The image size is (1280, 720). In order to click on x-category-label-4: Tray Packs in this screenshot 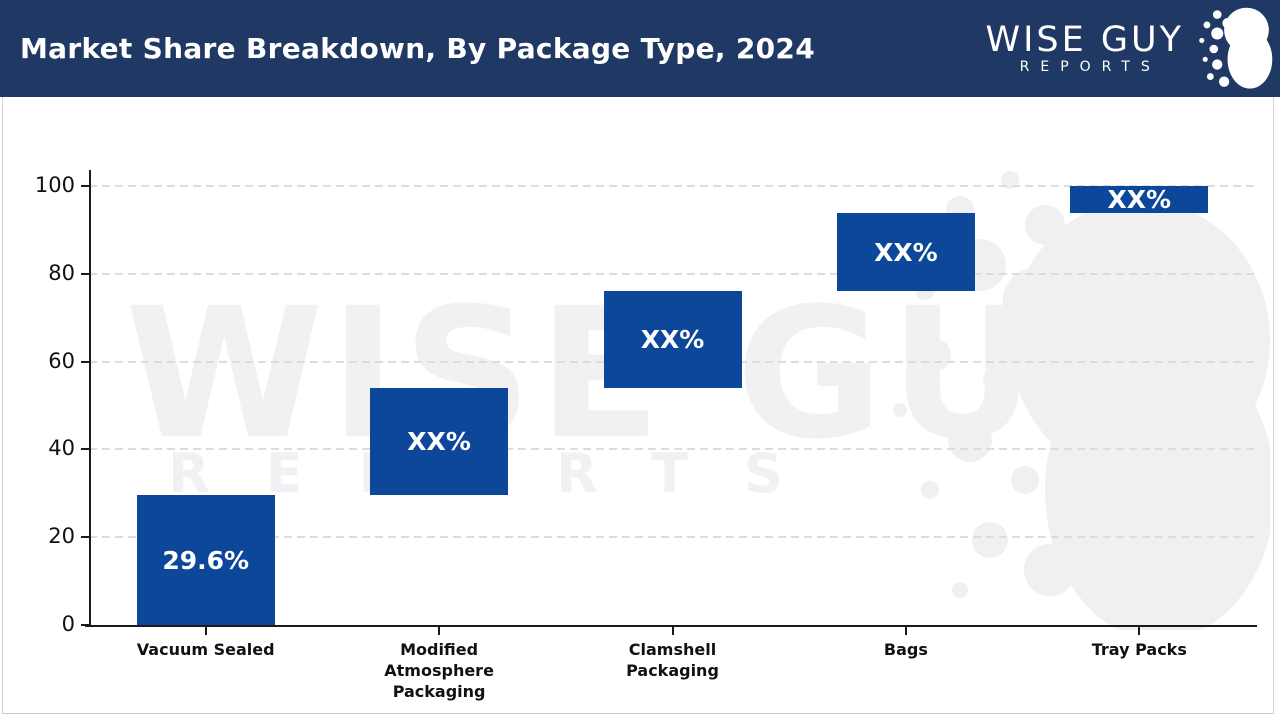, I will do `click(1139, 649)`.